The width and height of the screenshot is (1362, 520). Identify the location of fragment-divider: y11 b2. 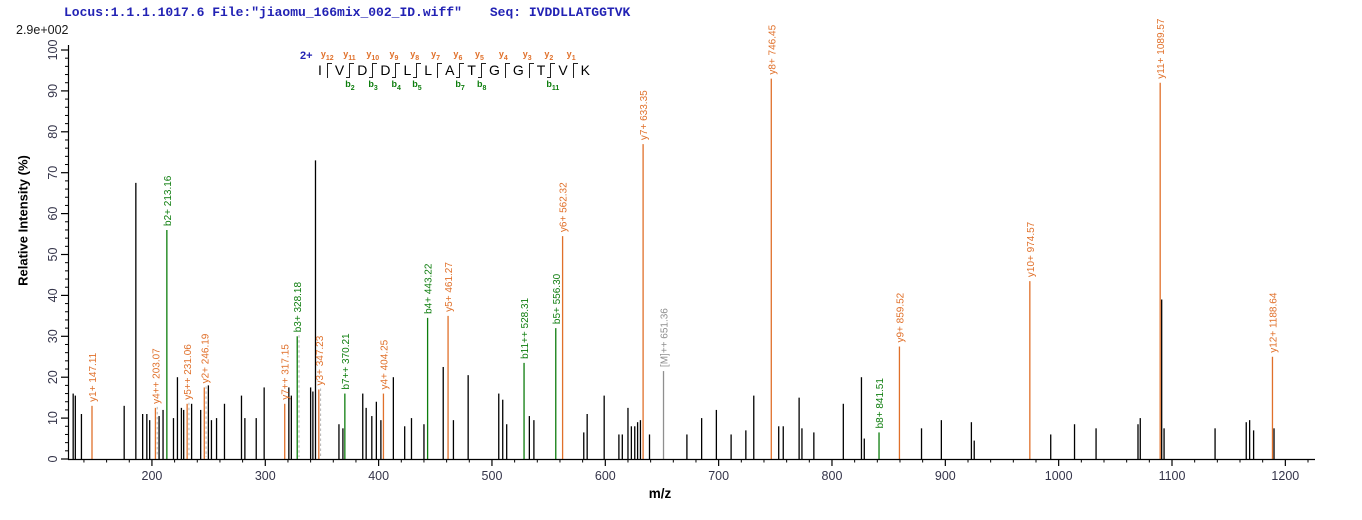
(349, 70).